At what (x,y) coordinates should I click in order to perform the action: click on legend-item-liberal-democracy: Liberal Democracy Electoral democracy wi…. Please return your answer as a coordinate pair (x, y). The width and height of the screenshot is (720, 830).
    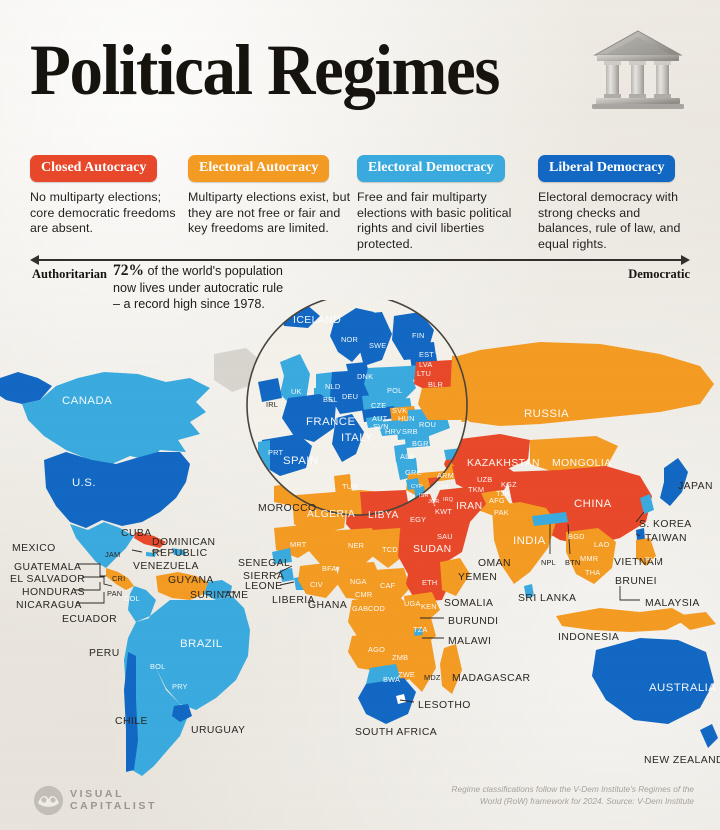
    Looking at the image, I should click on (617, 203).